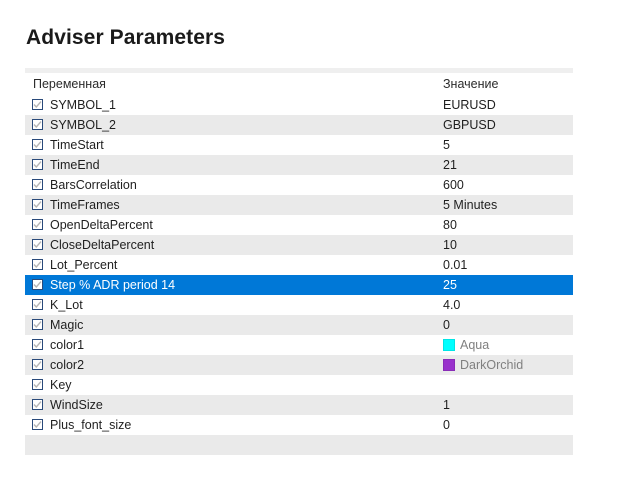  What do you see at coordinates (93, 185) in the screenshot?
I see `row-variable-name: BarsCorrelation` at bounding box center [93, 185].